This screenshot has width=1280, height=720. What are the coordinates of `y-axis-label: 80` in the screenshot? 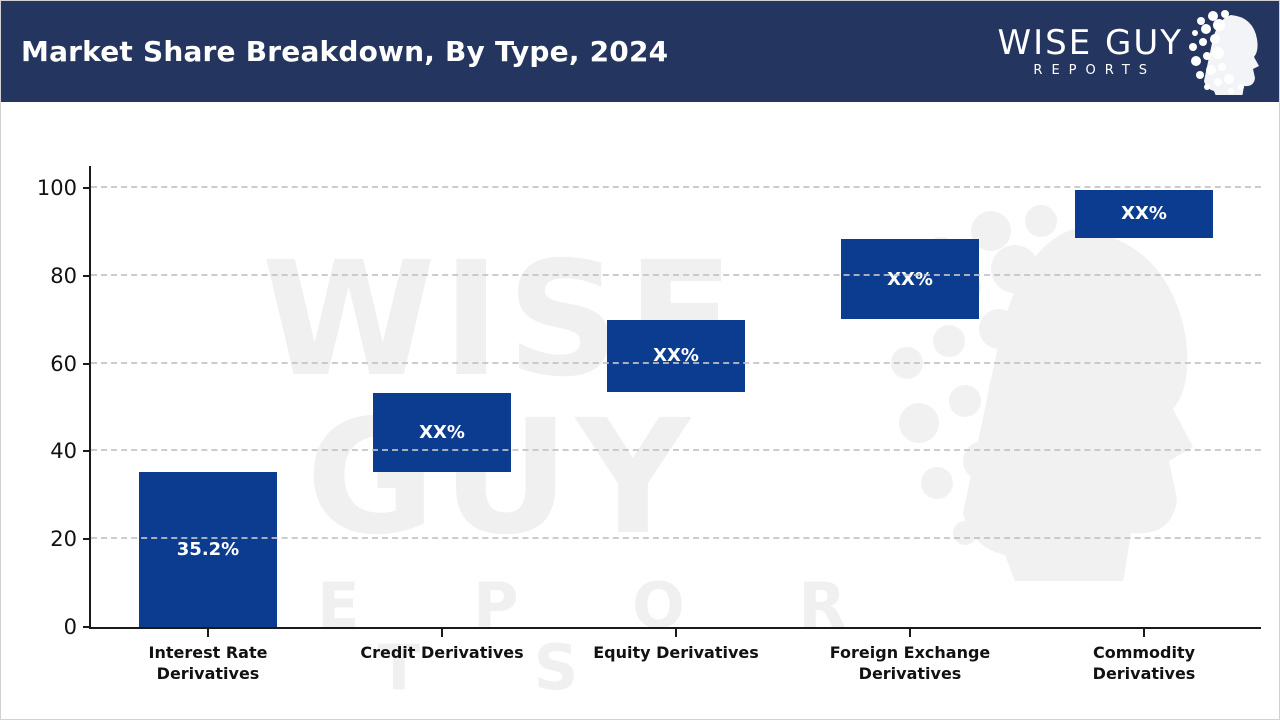 It's located at (63, 275).